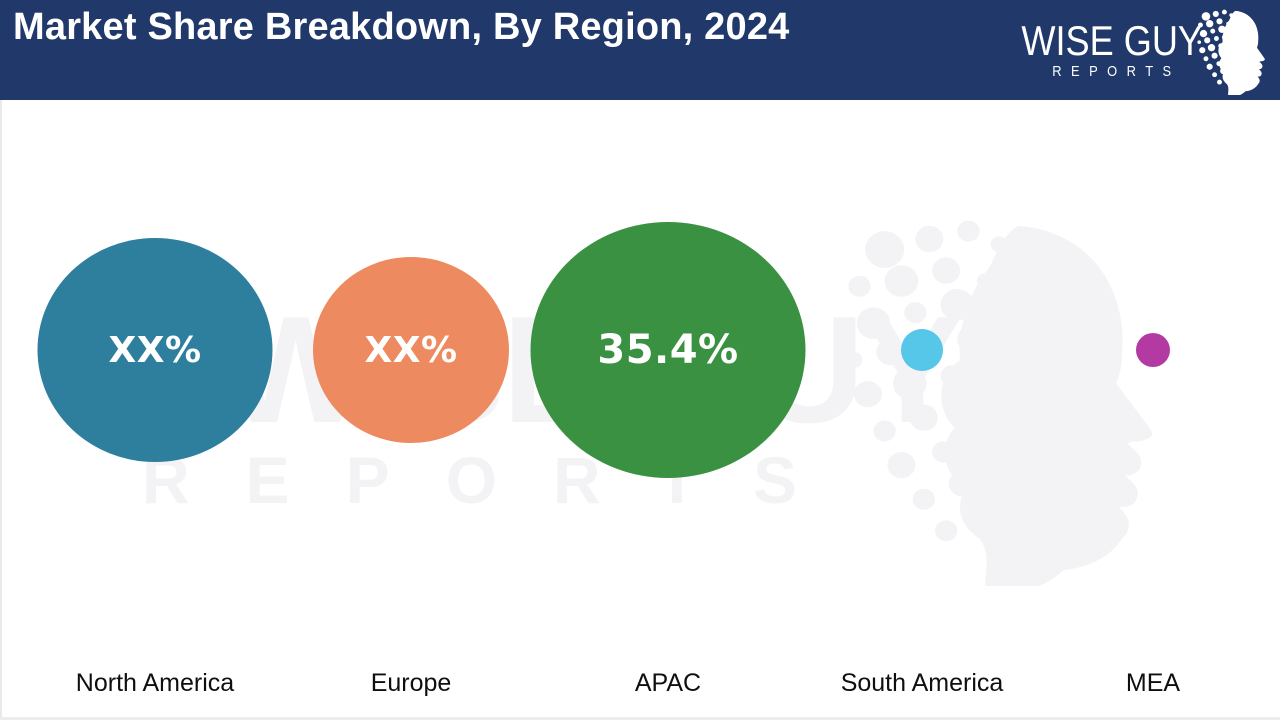 This screenshot has height=720, width=1280. Describe the element at coordinates (922, 350) in the screenshot. I see `bubble-south-america` at that location.